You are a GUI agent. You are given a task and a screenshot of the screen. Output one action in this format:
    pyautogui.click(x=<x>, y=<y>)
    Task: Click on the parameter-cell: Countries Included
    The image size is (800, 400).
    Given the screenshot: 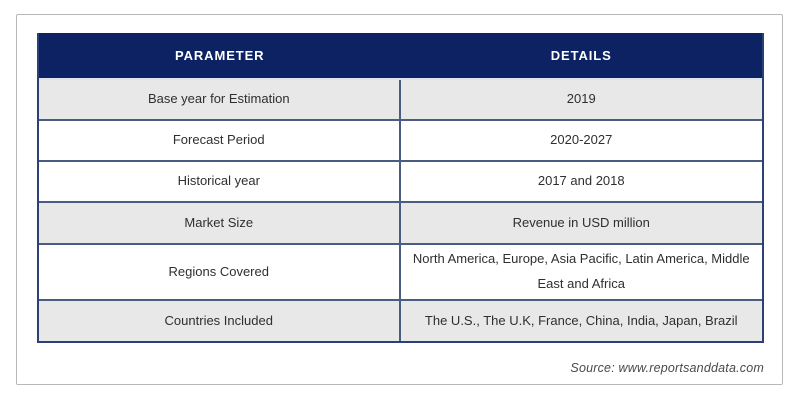 What is the action you would take?
    pyautogui.click(x=220, y=321)
    